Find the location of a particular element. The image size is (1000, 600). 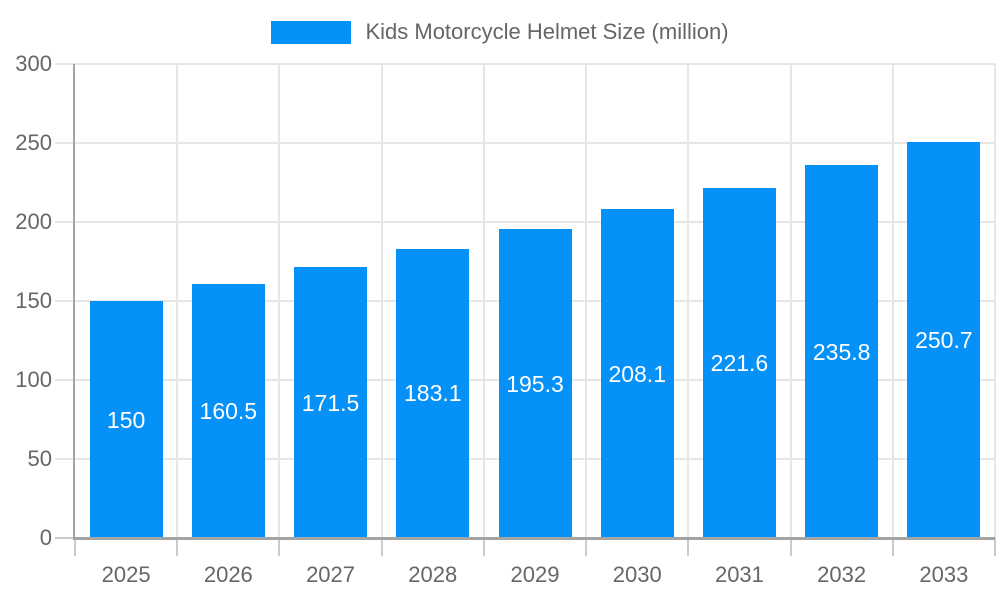

bar-value-label: 183.1 is located at coordinates (432, 393).